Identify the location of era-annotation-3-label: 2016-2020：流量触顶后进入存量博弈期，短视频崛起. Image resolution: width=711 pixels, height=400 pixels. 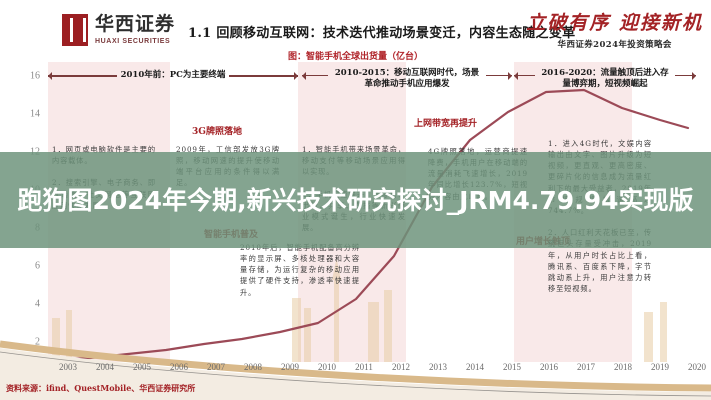
(605, 79).